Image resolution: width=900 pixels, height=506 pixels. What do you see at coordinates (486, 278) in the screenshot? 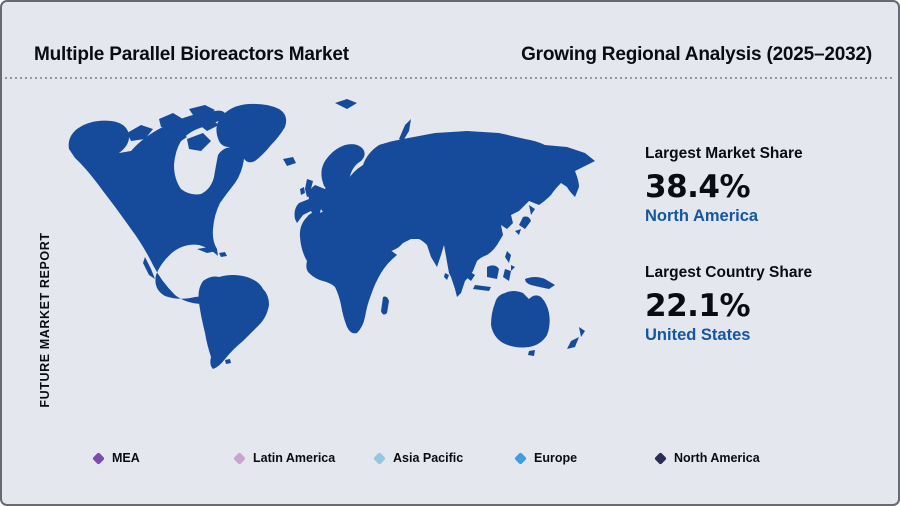
I see `map-indonesia` at bounding box center [486, 278].